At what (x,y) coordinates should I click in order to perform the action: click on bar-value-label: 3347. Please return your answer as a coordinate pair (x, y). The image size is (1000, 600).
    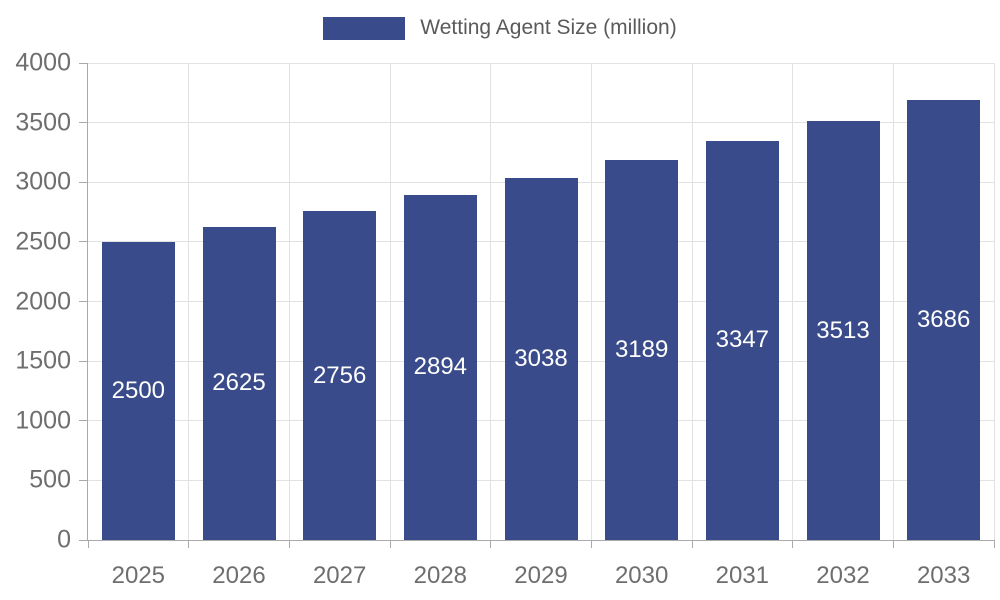
    Looking at the image, I should click on (742, 340).